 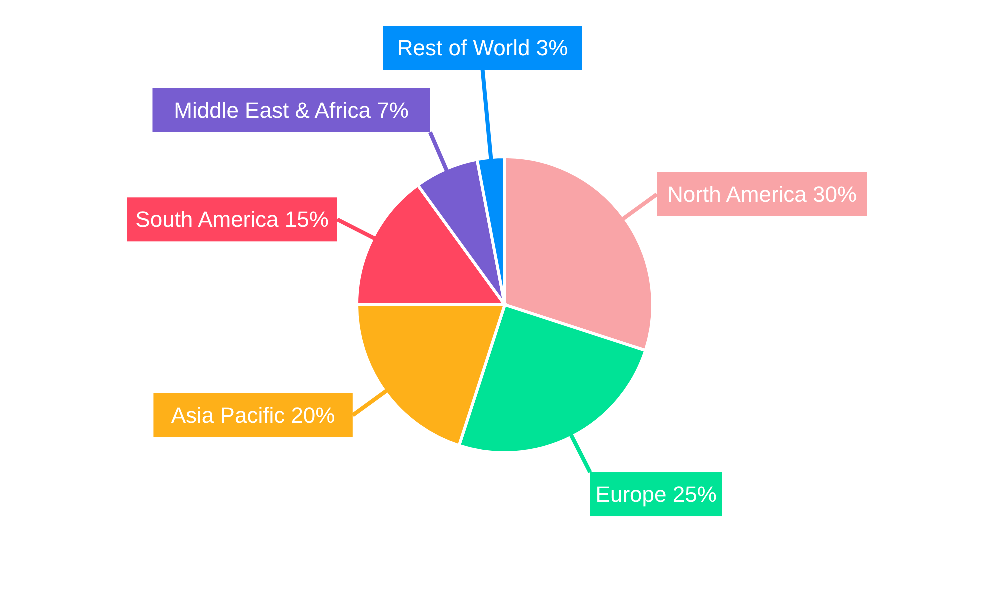 I want to click on slice-label: South America 15%, so click(x=232, y=219).